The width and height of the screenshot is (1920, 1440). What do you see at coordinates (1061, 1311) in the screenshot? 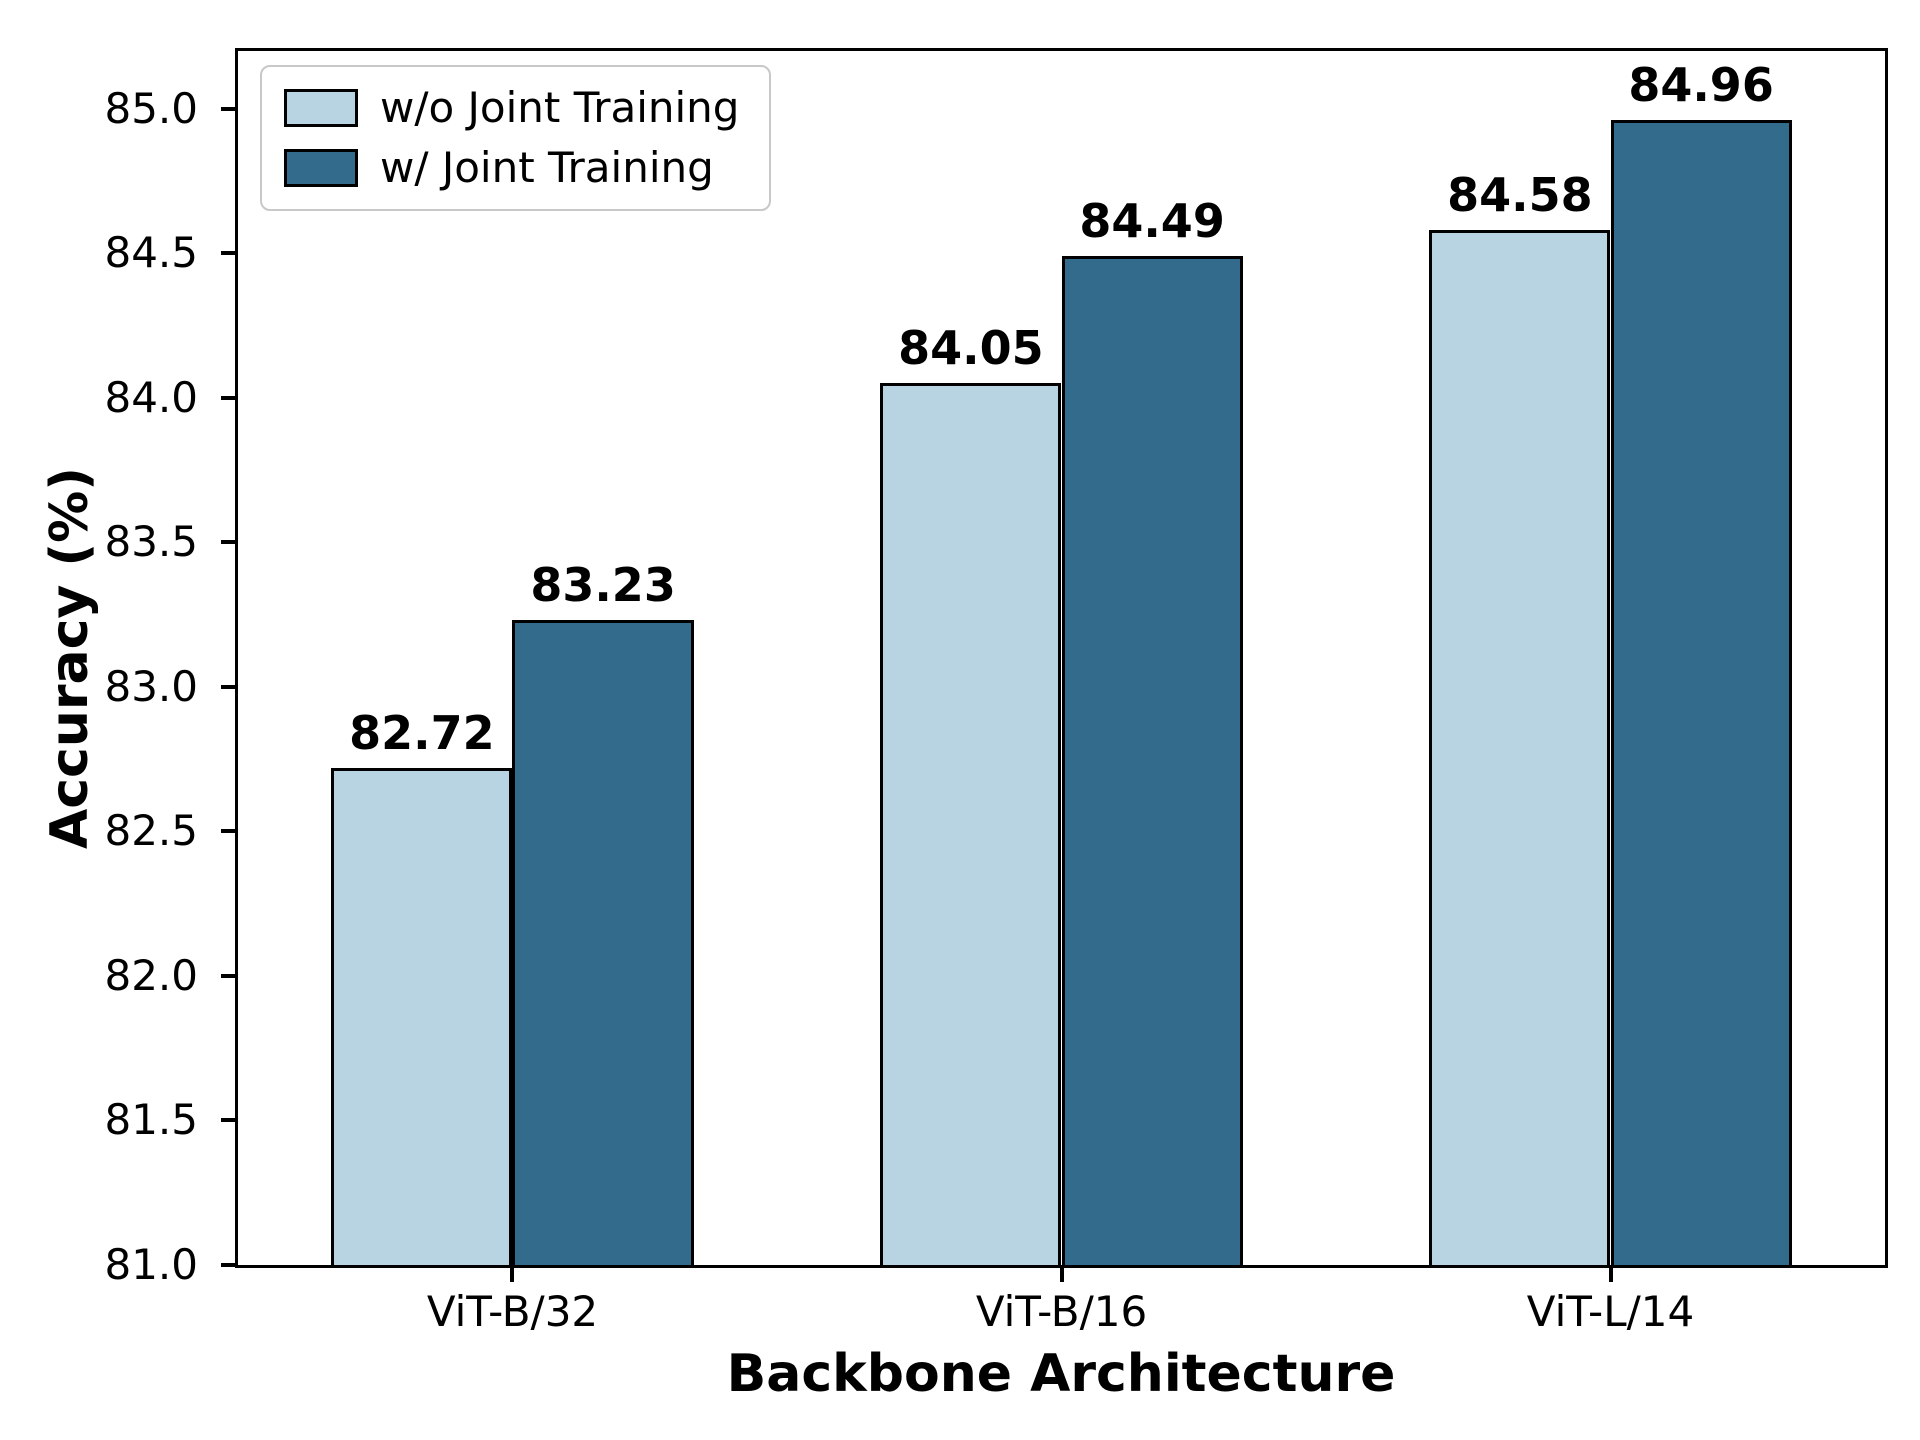
I see `x-tick-label-vit-b-16: ViT-B/16` at bounding box center [1061, 1311].